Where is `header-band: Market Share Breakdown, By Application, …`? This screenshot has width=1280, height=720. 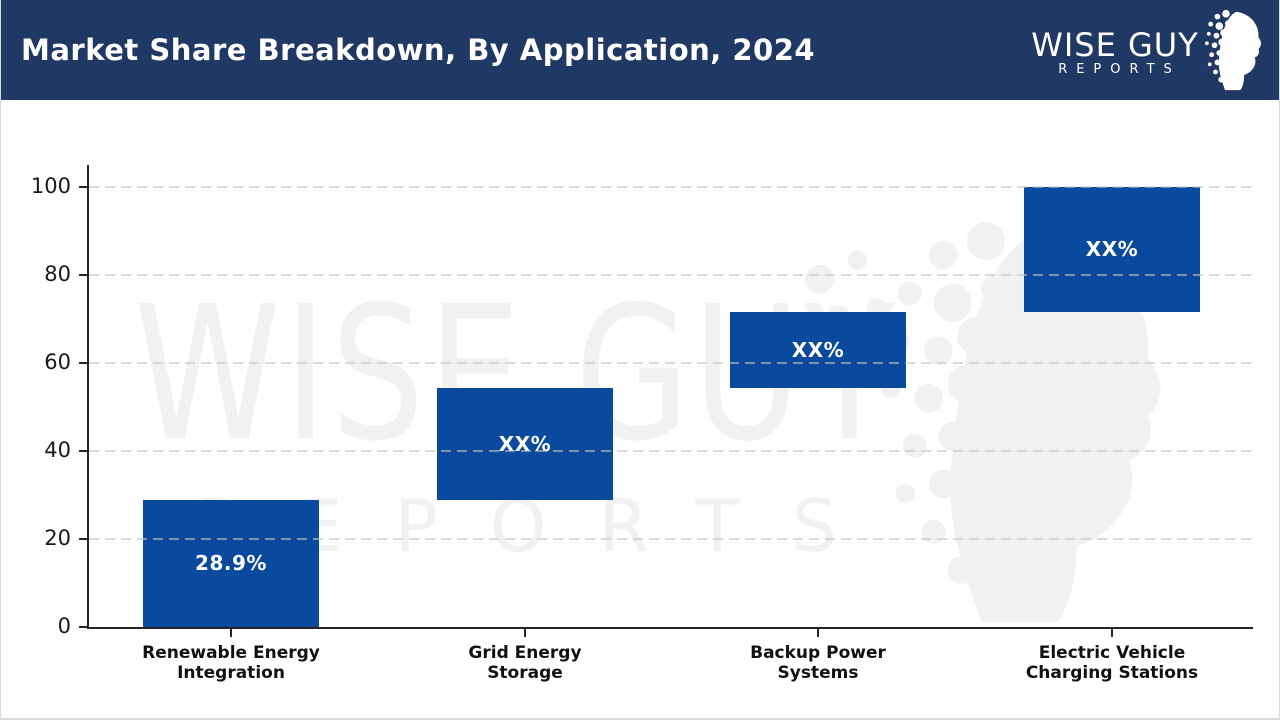
header-band: Market Share Breakdown, By Application, … is located at coordinates (640, 50).